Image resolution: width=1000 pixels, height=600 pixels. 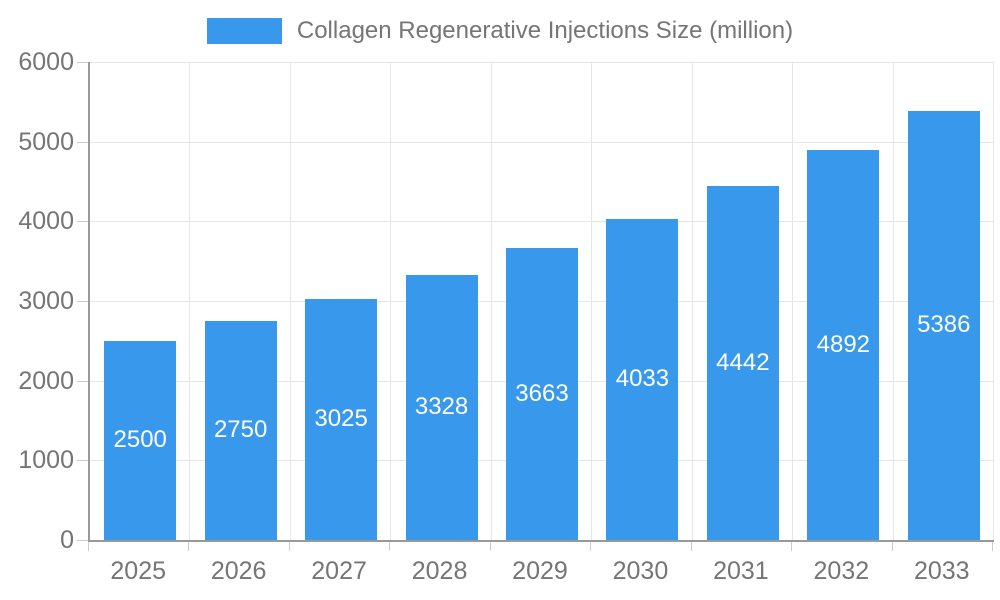 I want to click on bar-value-label: 4033, so click(x=642, y=379).